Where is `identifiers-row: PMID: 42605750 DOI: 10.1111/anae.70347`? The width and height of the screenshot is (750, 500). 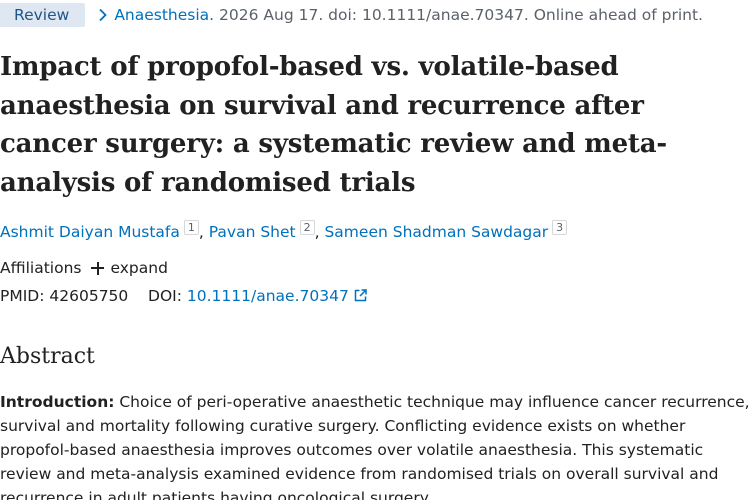
identifiers-row: PMID: 42605750 DOI: 10.1111/anae.70347 is located at coordinates (183, 296).